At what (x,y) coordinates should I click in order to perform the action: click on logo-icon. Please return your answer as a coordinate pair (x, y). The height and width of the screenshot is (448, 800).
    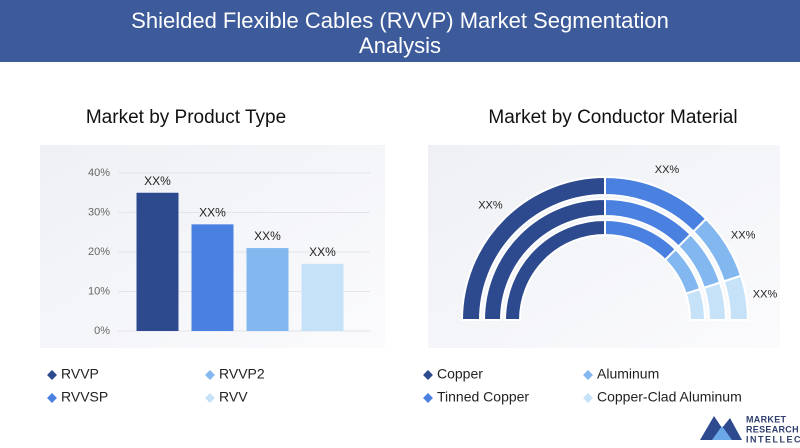
    Looking at the image, I should click on (722, 433).